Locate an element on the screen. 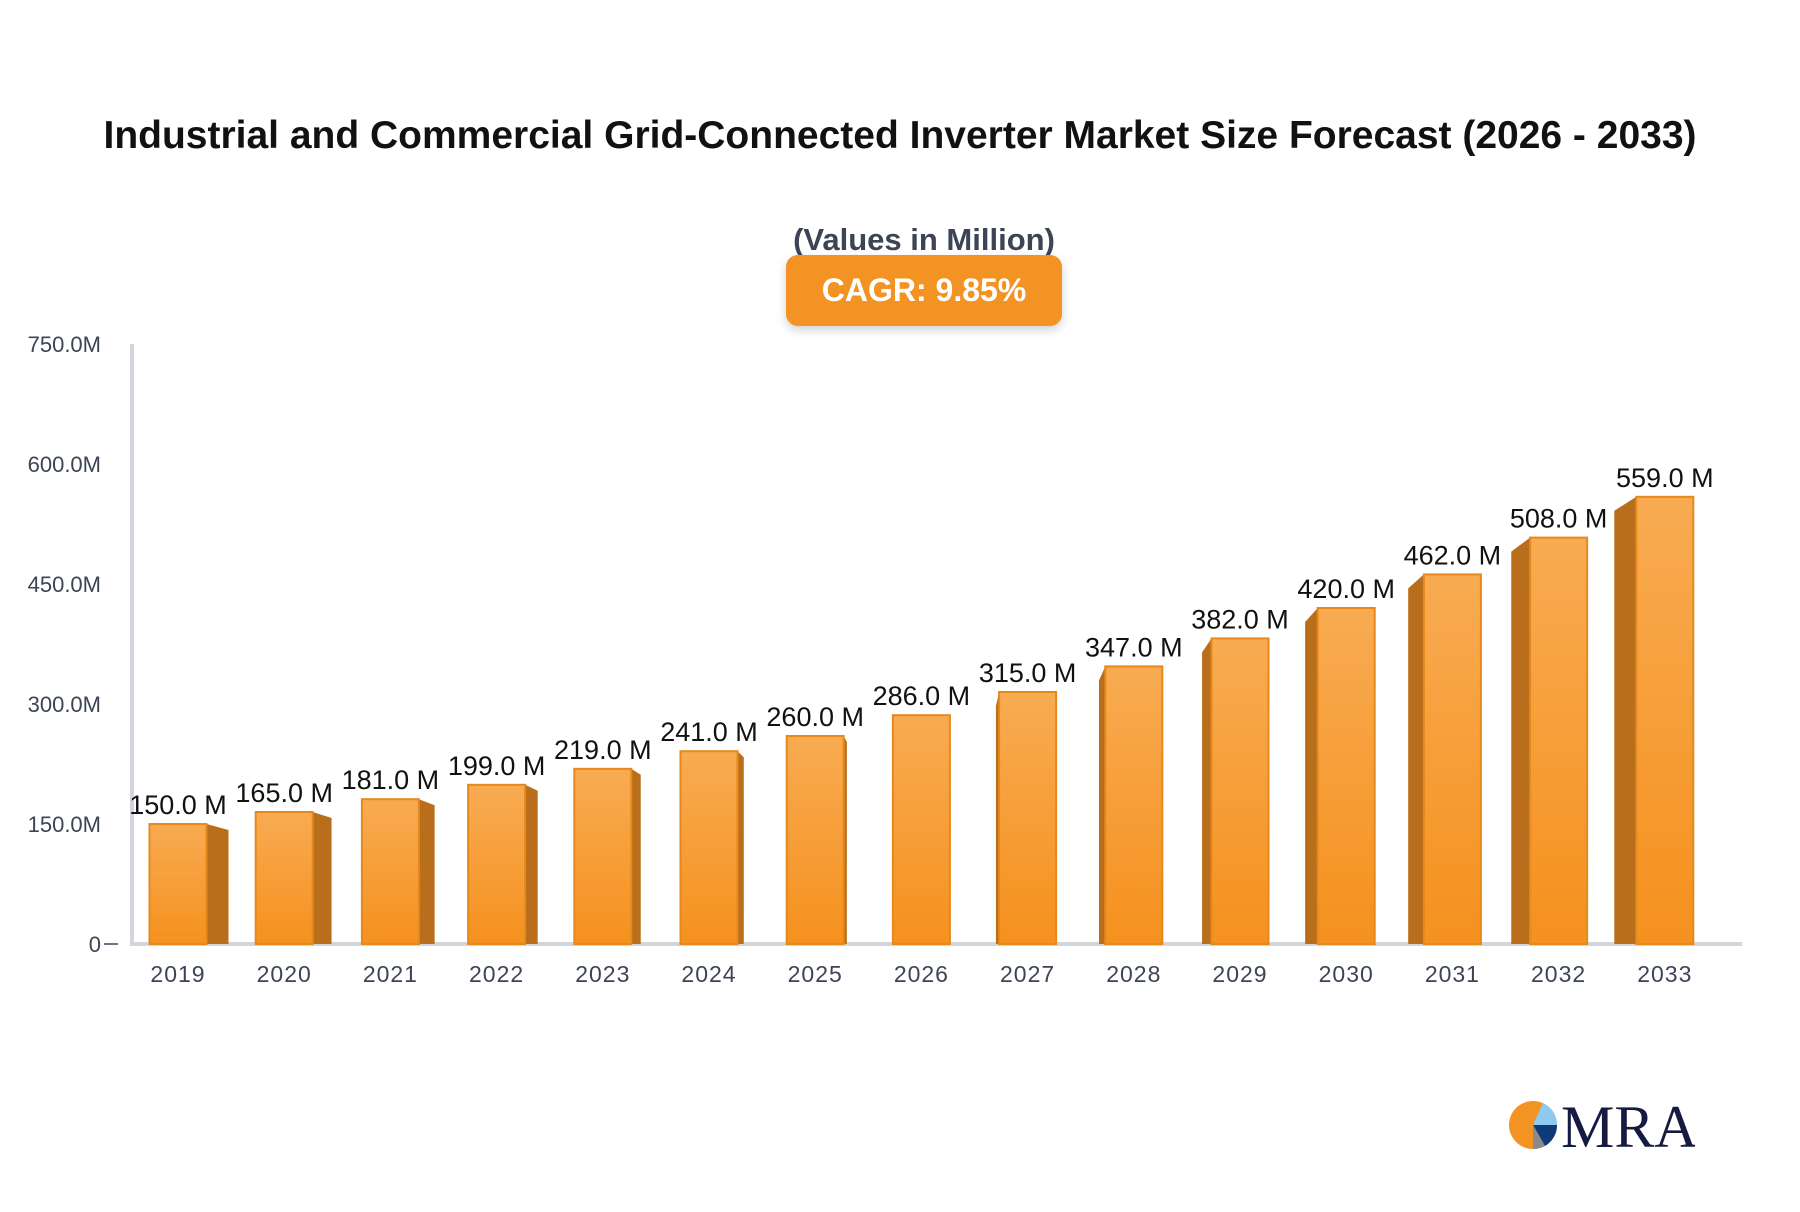 The image size is (1800, 1212). data-label: 420.0 M is located at coordinates (1346, 589).